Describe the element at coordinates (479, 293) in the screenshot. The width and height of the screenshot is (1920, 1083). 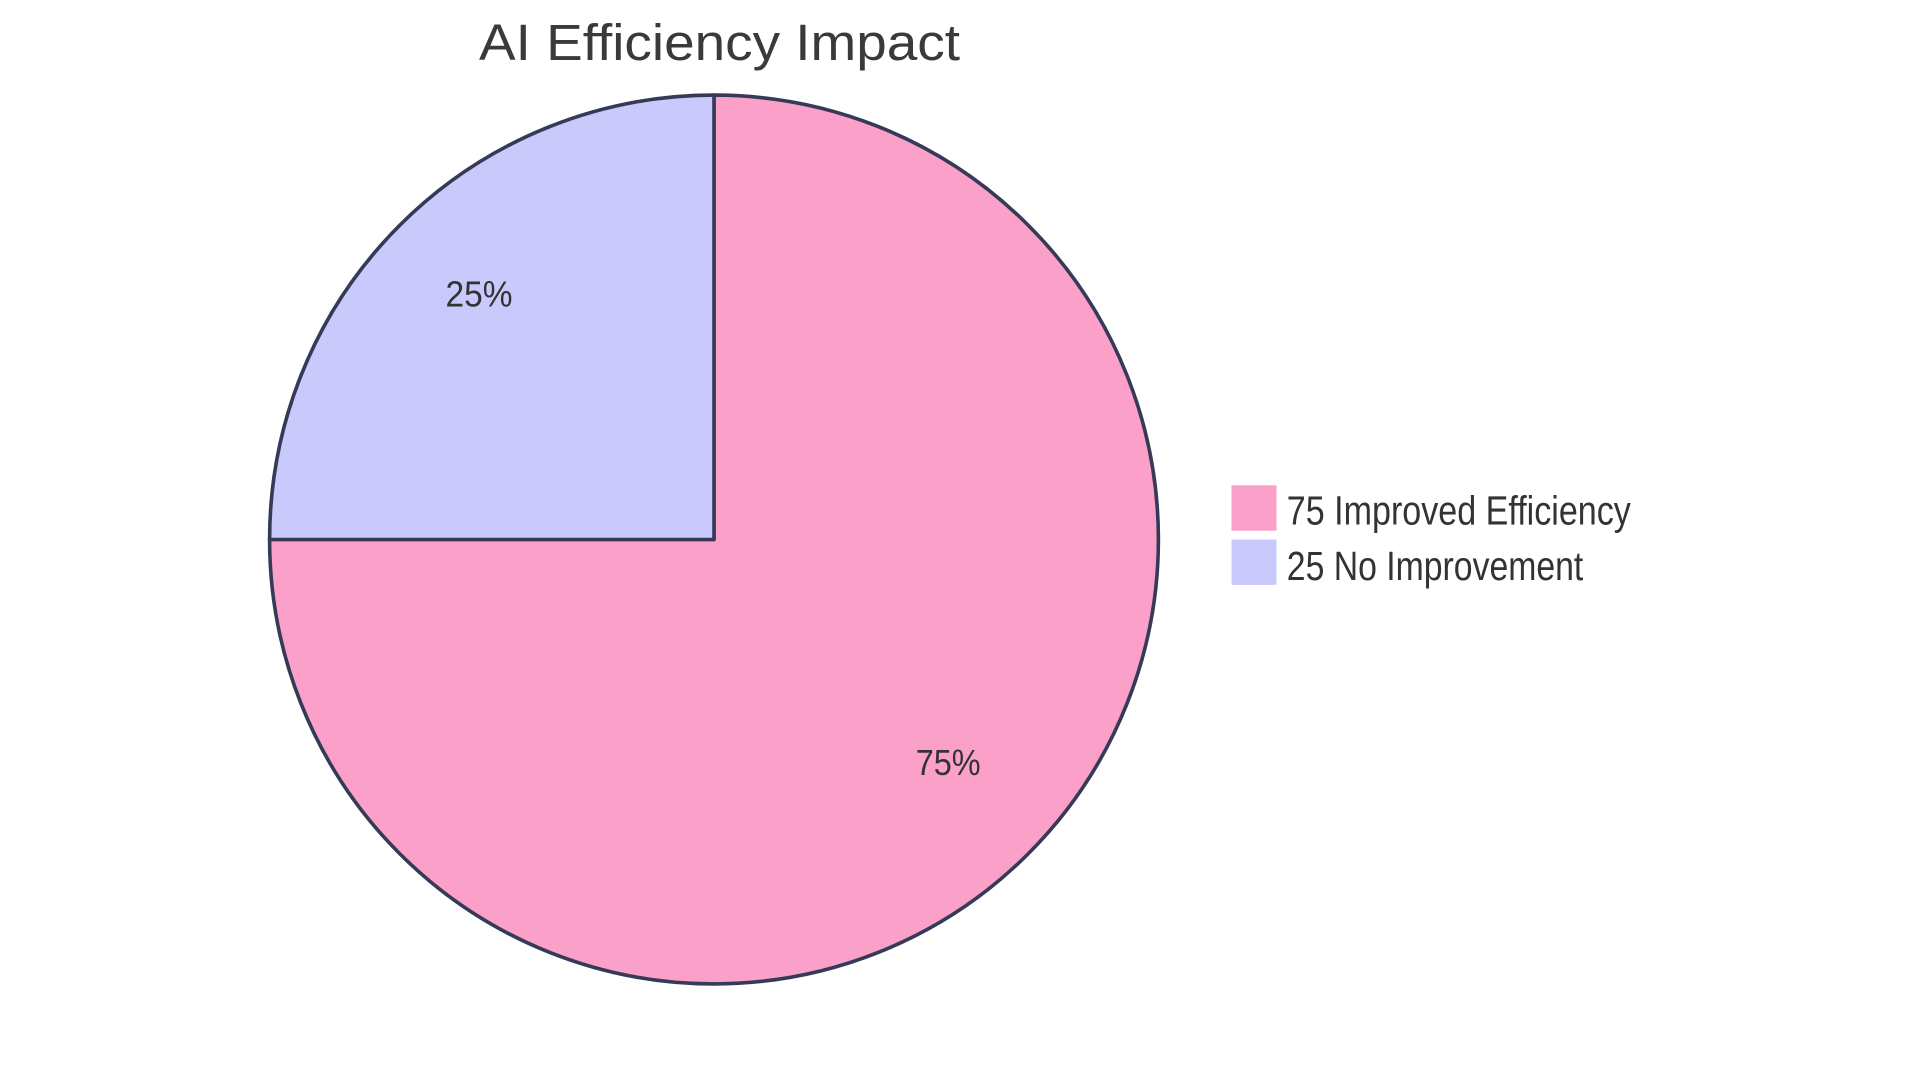
I see `svg-text: 25%` at that location.